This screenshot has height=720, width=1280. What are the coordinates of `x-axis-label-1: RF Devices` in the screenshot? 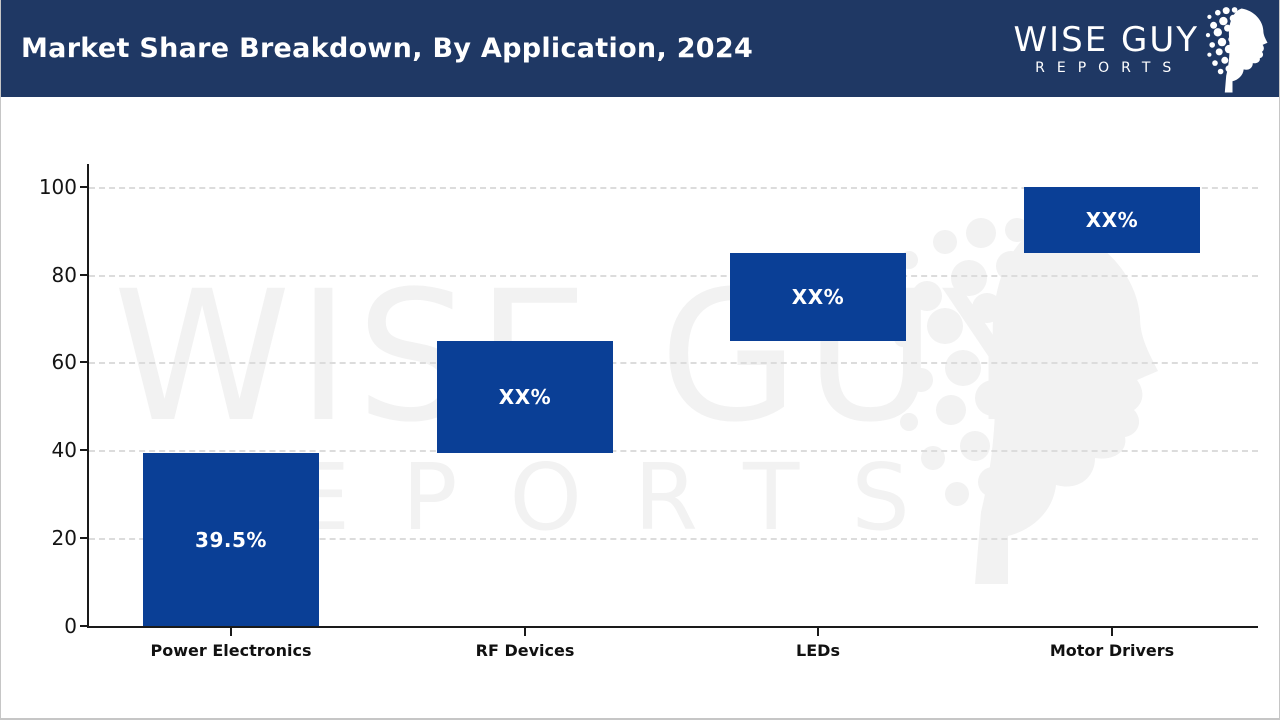 It's located at (525, 650).